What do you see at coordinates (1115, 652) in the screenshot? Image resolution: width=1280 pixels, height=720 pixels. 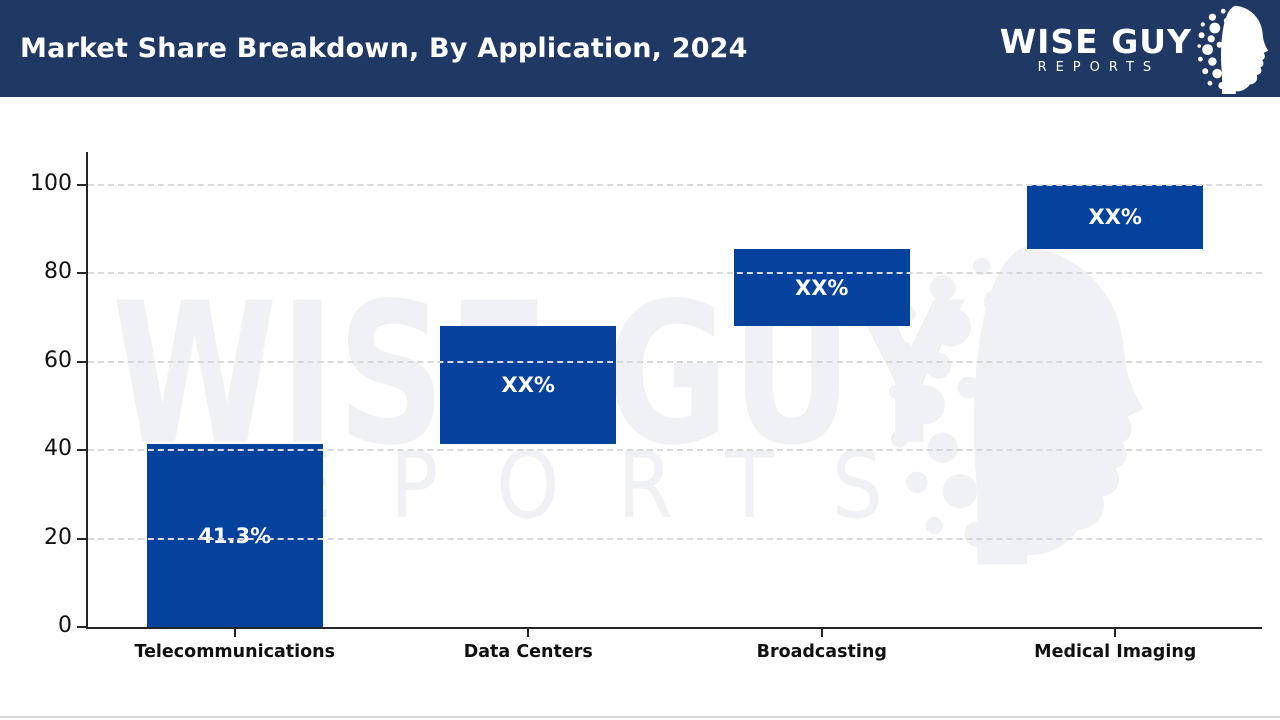 I see `x-tick-label: Medical Imaging` at bounding box center [1115, 652].